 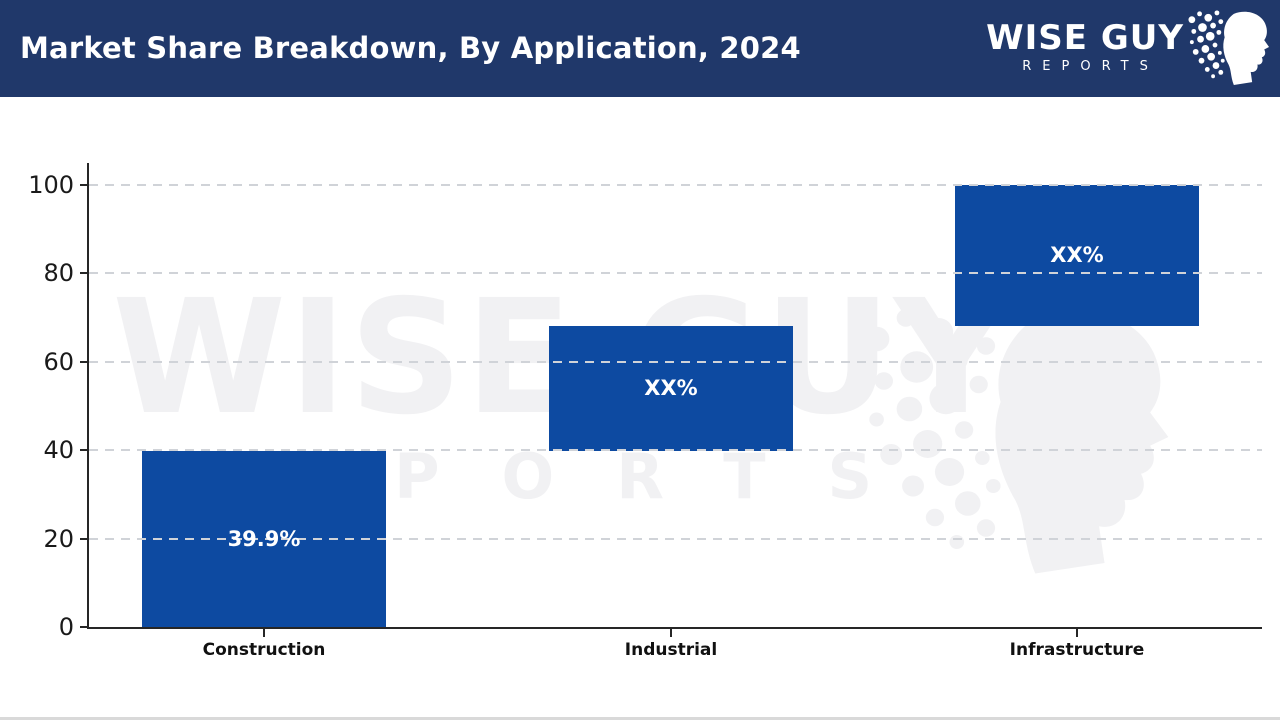 I want to click on y-tick-label: 100, so click(x=51, y=185).